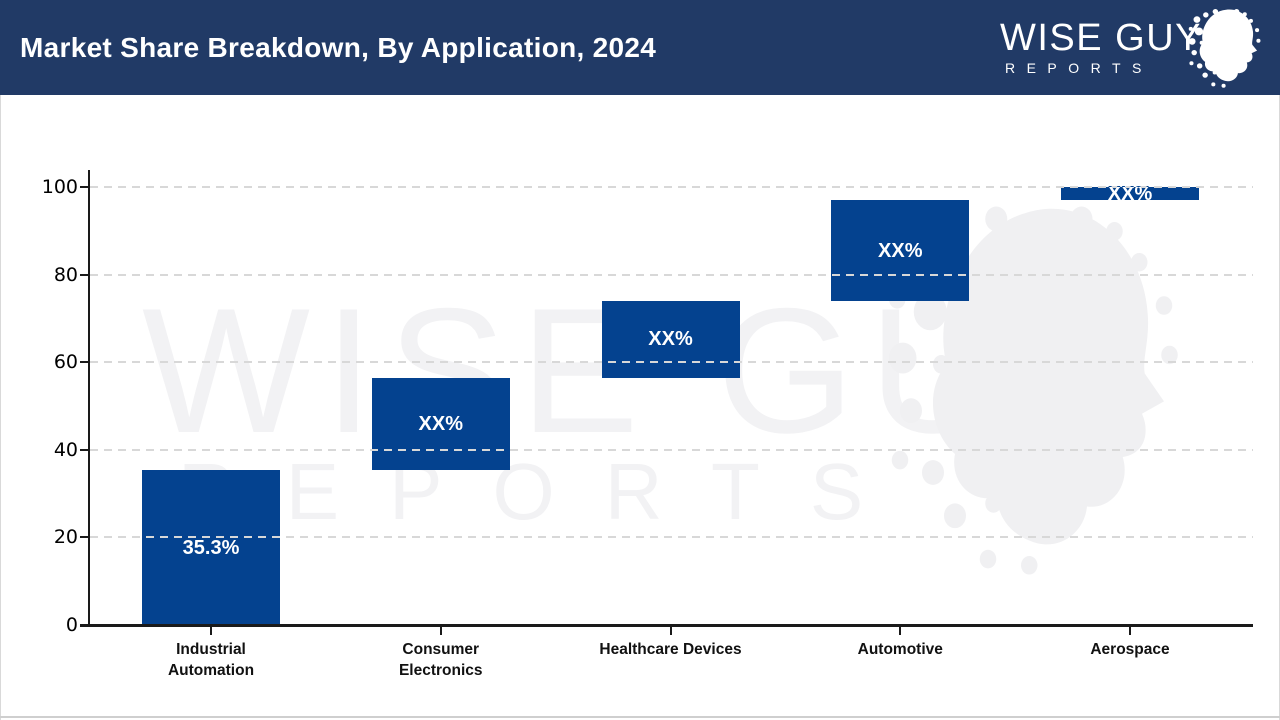 The image size is (1280, 720). Describe the element at coordinates (546, 491) in the screenshot. I see `watermark-reports: REPORTS` at that location.